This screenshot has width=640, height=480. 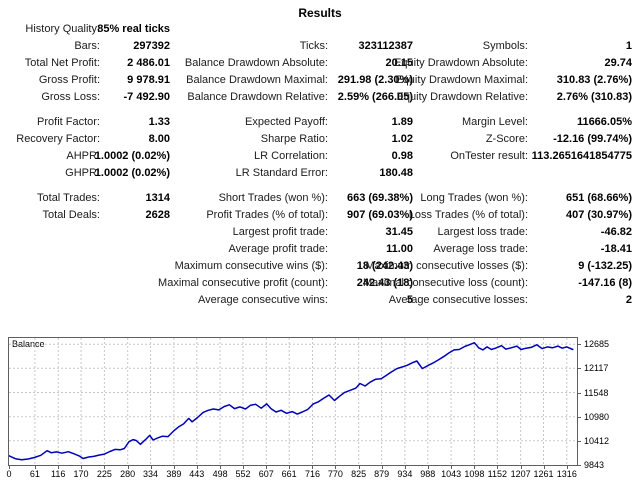 What do you see at coordinates (320, 13) in the screenshot?
I see `page-title: Results` at bounding box center [320, 13].